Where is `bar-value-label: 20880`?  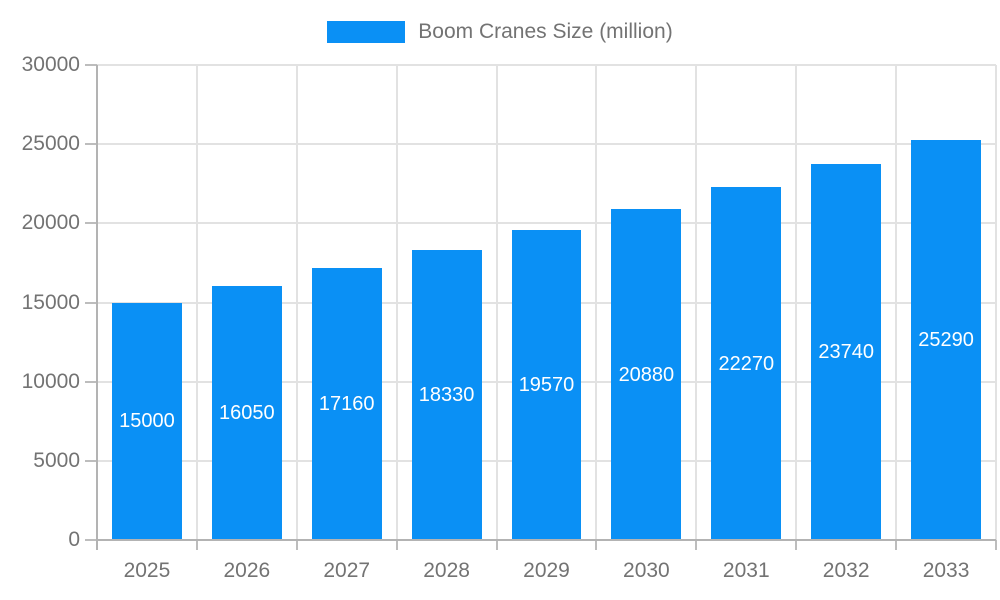
bar-value-label: 20880 is located at coordinates (646, 374).